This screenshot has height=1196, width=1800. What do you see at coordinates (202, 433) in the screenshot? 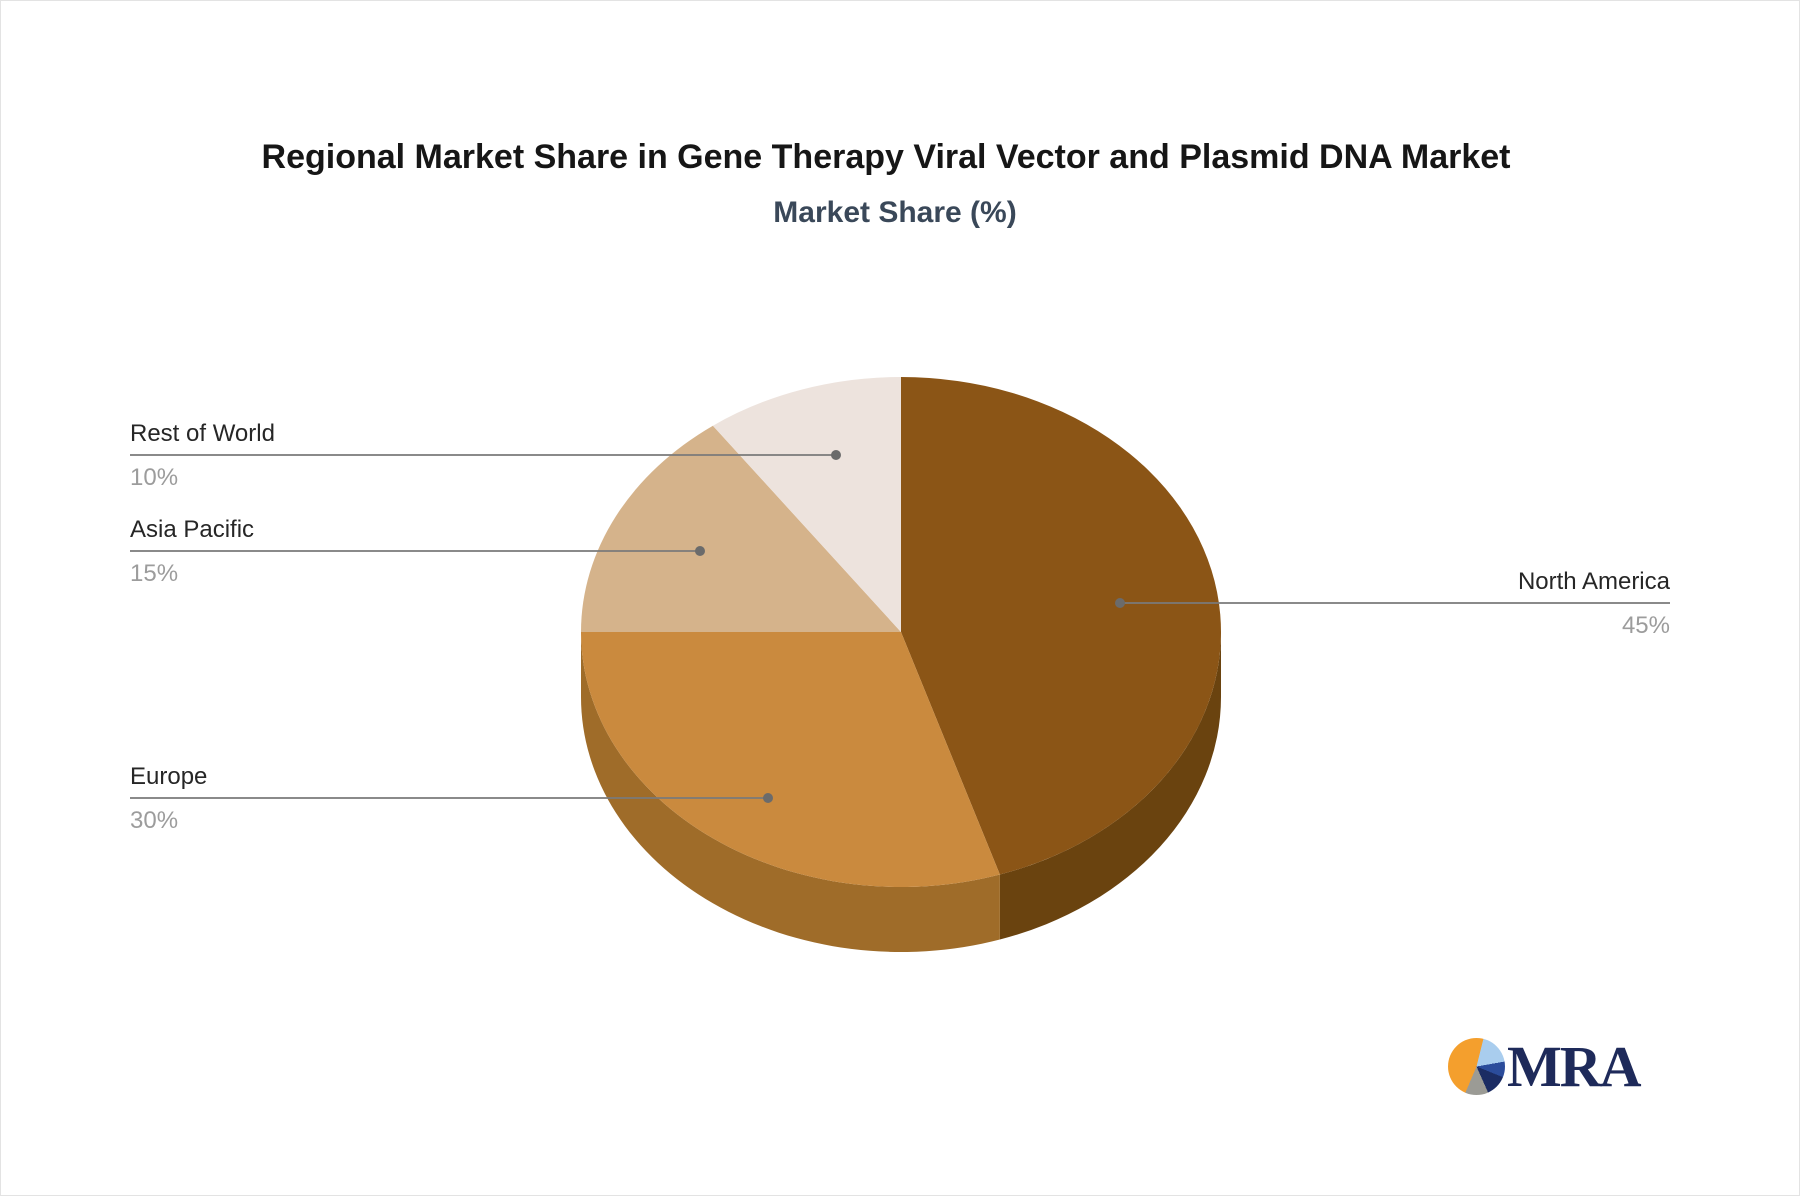
I see `slice-label-rest-of-world: Rest of World` at bounding box center [202, 433].